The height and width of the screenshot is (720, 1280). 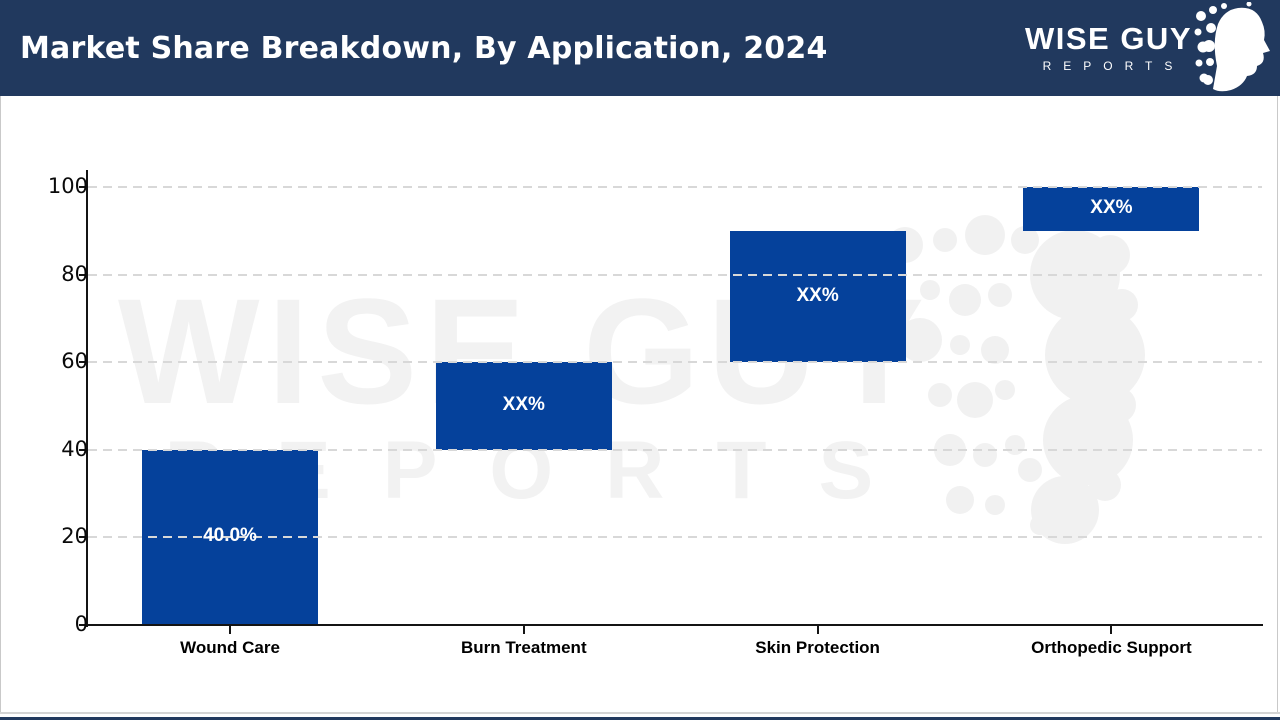 I want to click on x-tick-mark-skin-protection, so click(x=817, y=630).